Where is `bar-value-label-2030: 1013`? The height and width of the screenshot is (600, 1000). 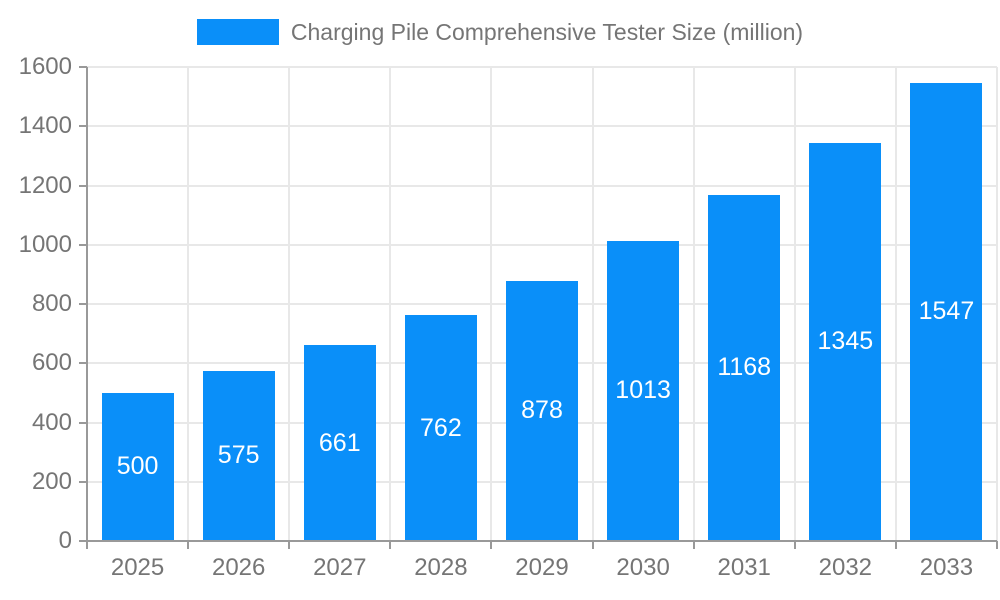 bar-value-label-2030: 1013 is located at coordinates (643, 390).